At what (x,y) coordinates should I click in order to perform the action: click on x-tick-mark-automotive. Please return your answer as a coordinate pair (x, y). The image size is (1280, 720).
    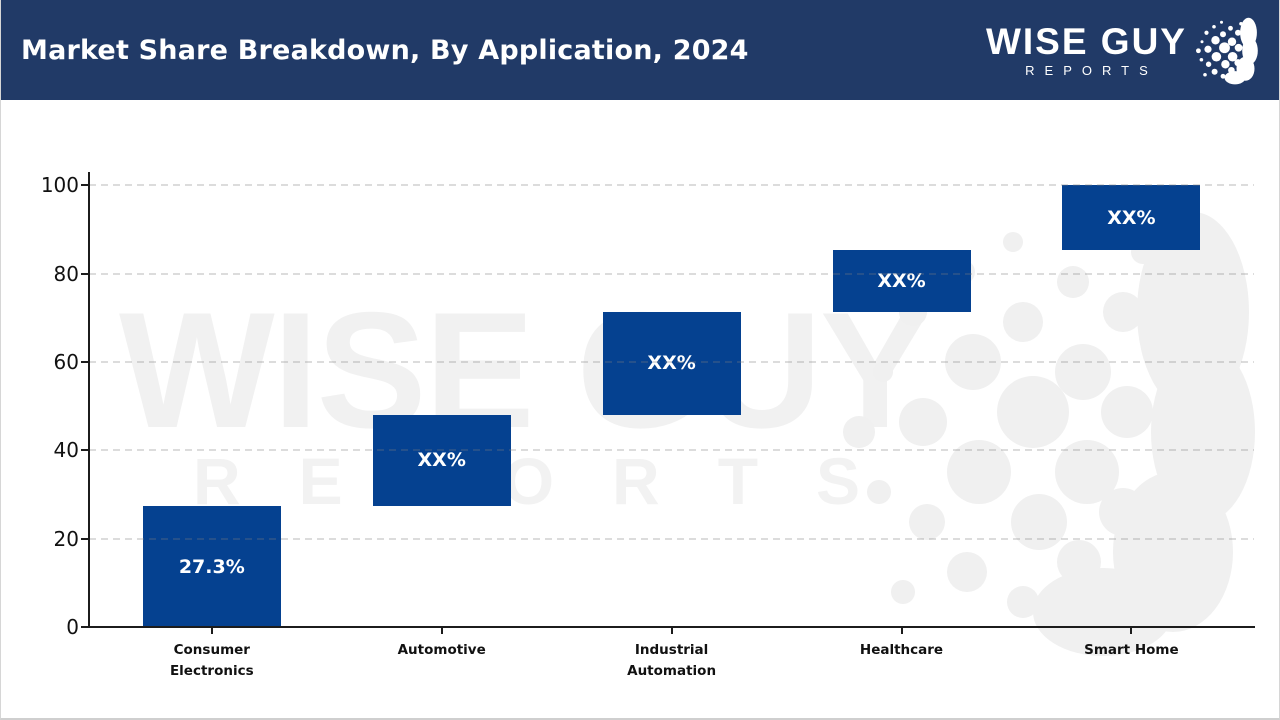
    Looking at the image, I should click on (441, 631).